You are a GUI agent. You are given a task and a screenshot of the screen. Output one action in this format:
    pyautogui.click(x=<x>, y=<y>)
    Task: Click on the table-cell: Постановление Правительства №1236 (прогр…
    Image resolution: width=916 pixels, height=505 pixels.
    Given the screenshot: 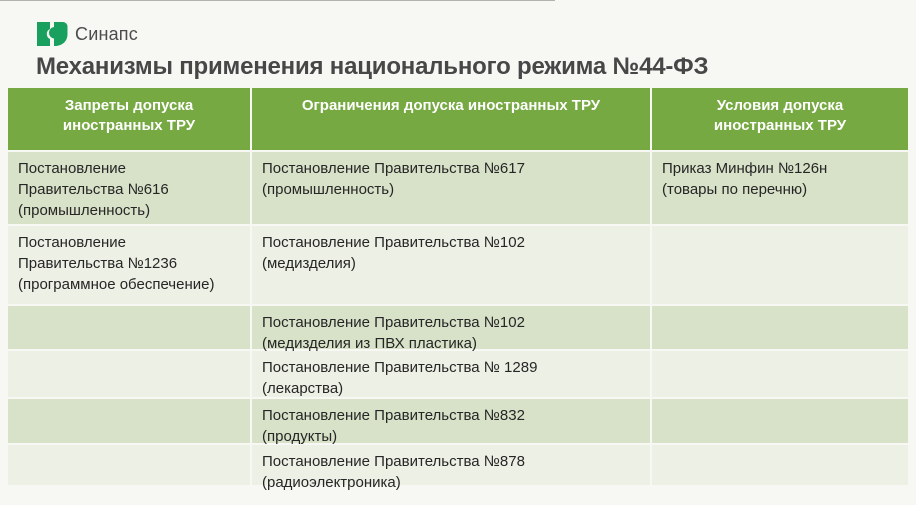 What is the action you would take?
    pyautogui.click(x=129, y=265)
    